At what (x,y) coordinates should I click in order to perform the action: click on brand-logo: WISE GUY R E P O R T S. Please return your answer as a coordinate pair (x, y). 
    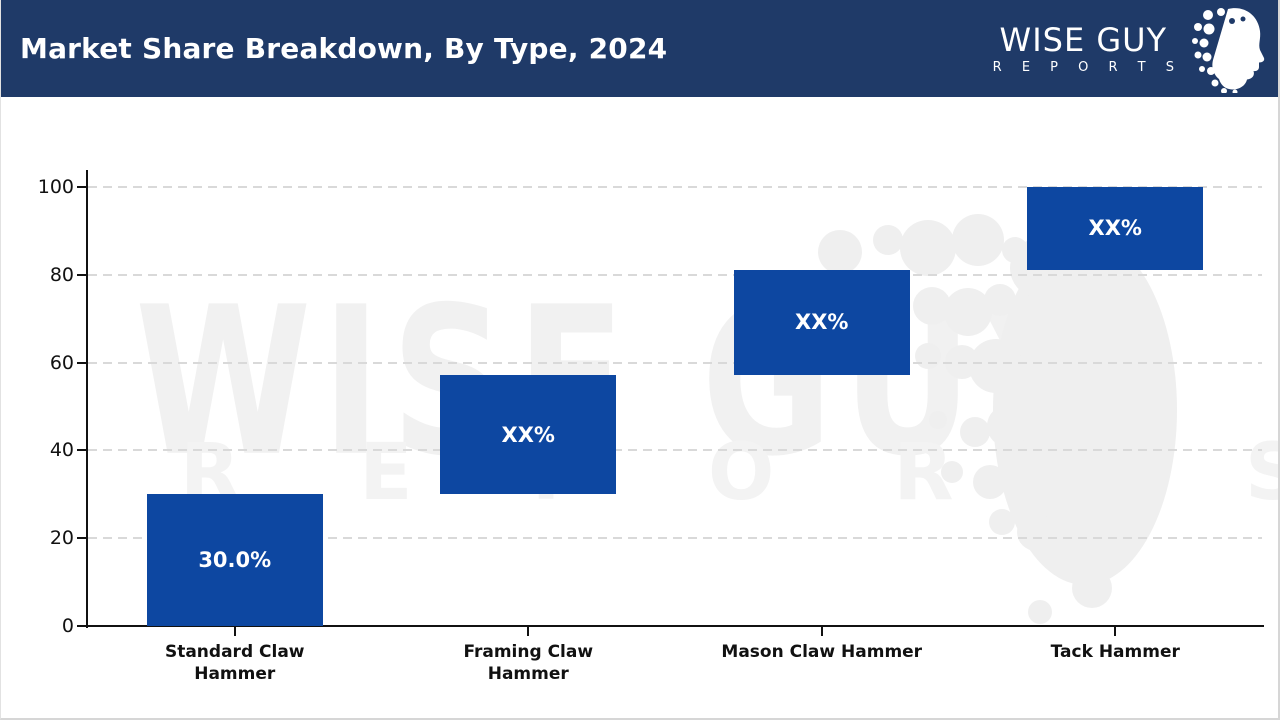
    Looking at the image, I should click on (1125, 49).